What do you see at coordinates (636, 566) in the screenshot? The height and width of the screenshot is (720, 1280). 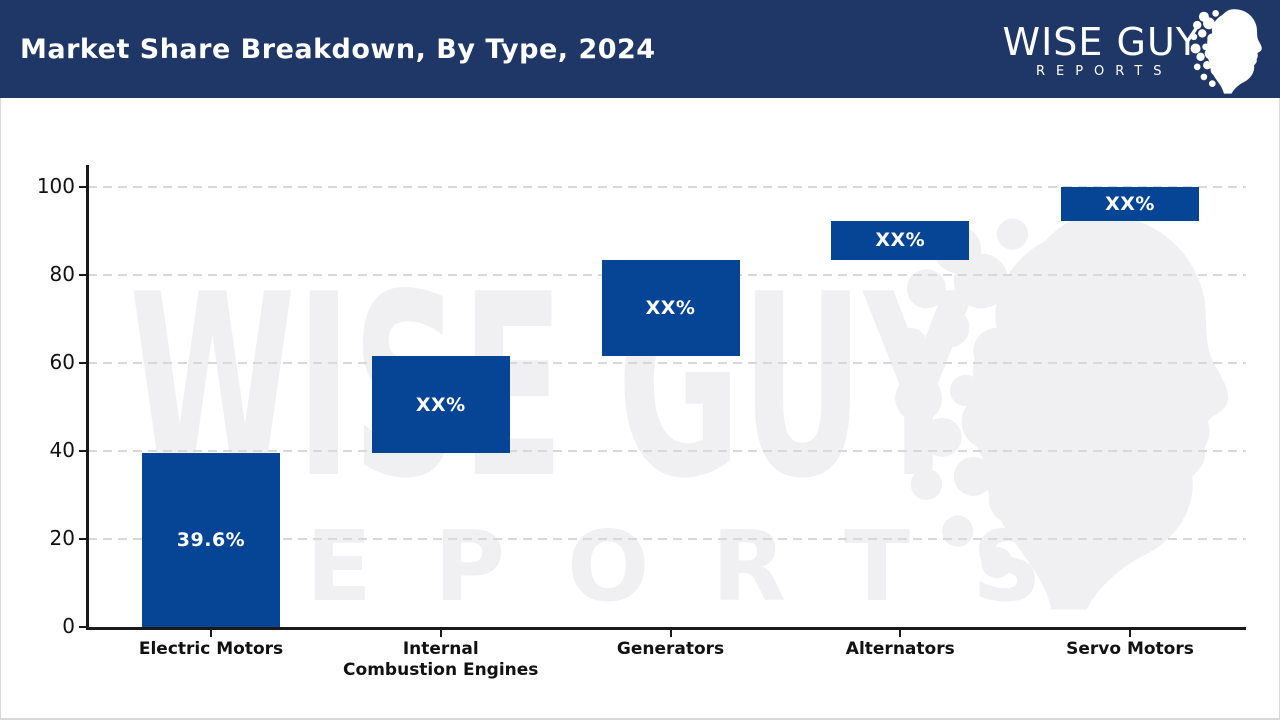 I see `watermark-subtext: REPORTS` at bounding box center [636, 566].